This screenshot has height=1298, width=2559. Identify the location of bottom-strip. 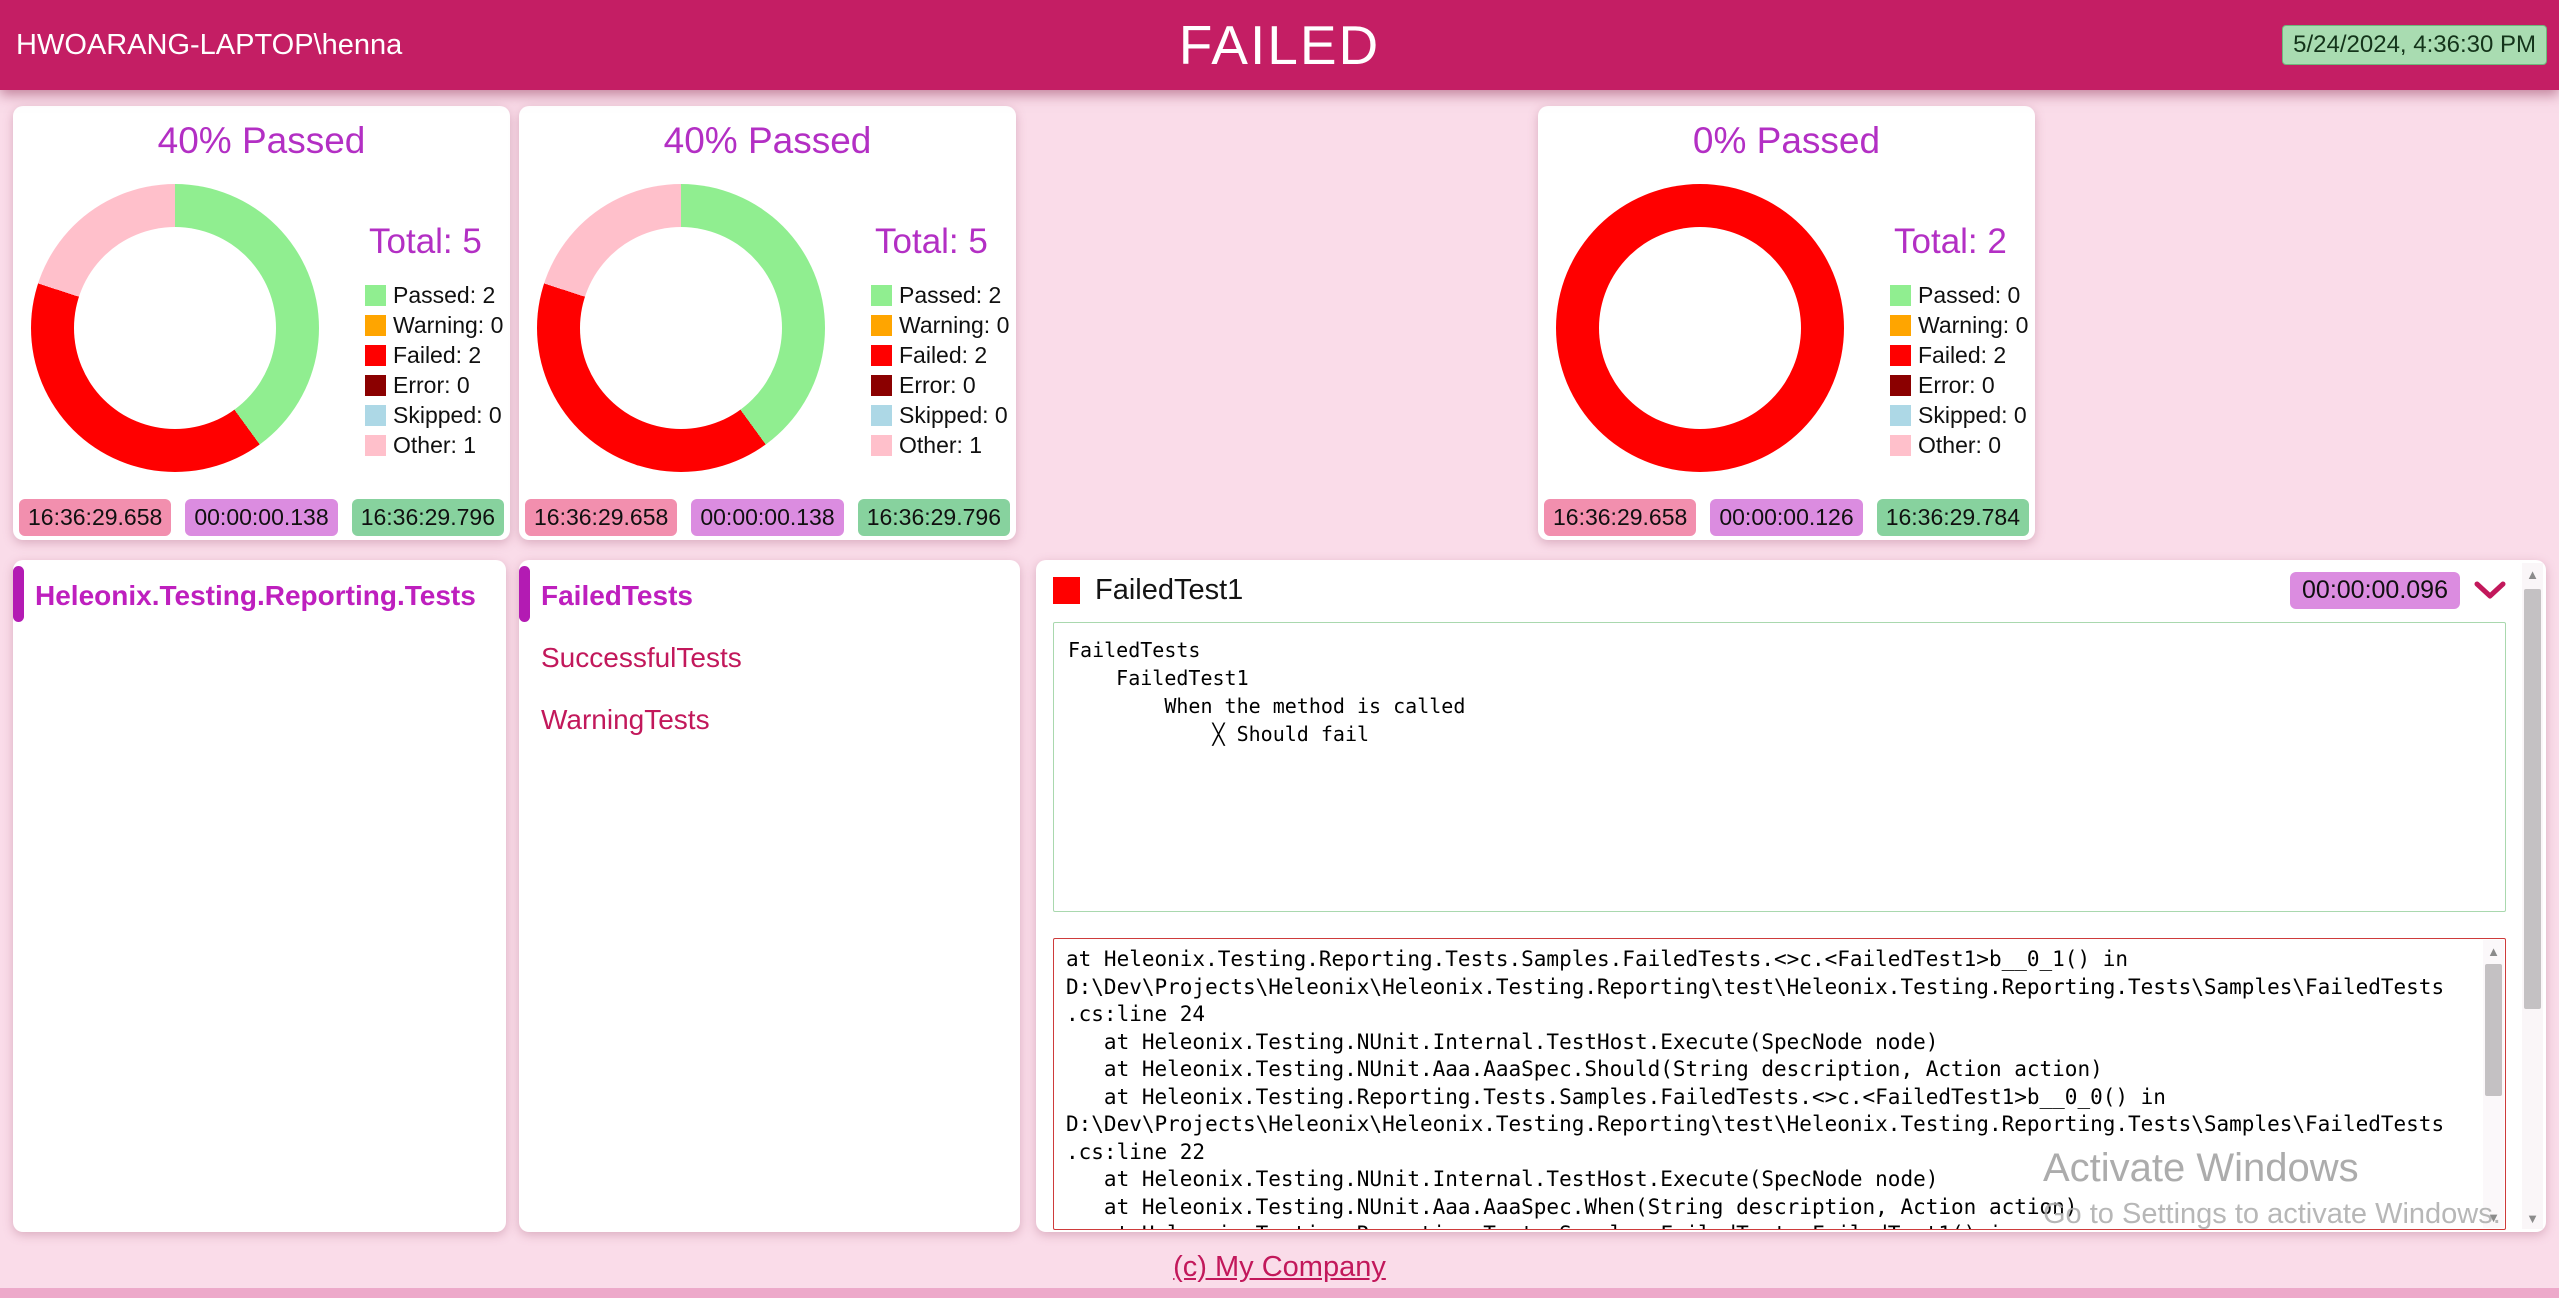
(1279, 1293).